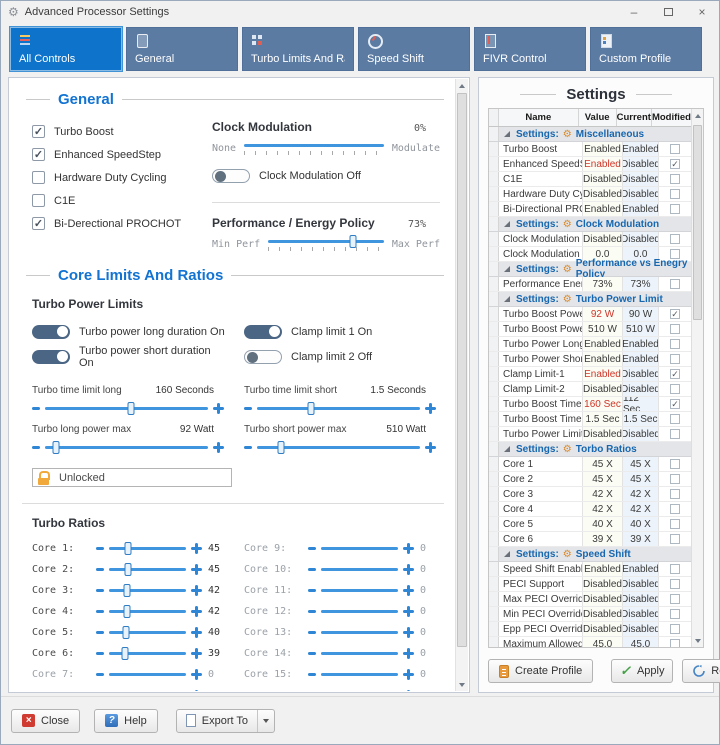 The width and height of the screenshot is (720, 745). What do you see at coordinates (530, 49) in the screenshot?
I see `tab-fivr-control: FIVR Control` at bounding box center [530, 49].